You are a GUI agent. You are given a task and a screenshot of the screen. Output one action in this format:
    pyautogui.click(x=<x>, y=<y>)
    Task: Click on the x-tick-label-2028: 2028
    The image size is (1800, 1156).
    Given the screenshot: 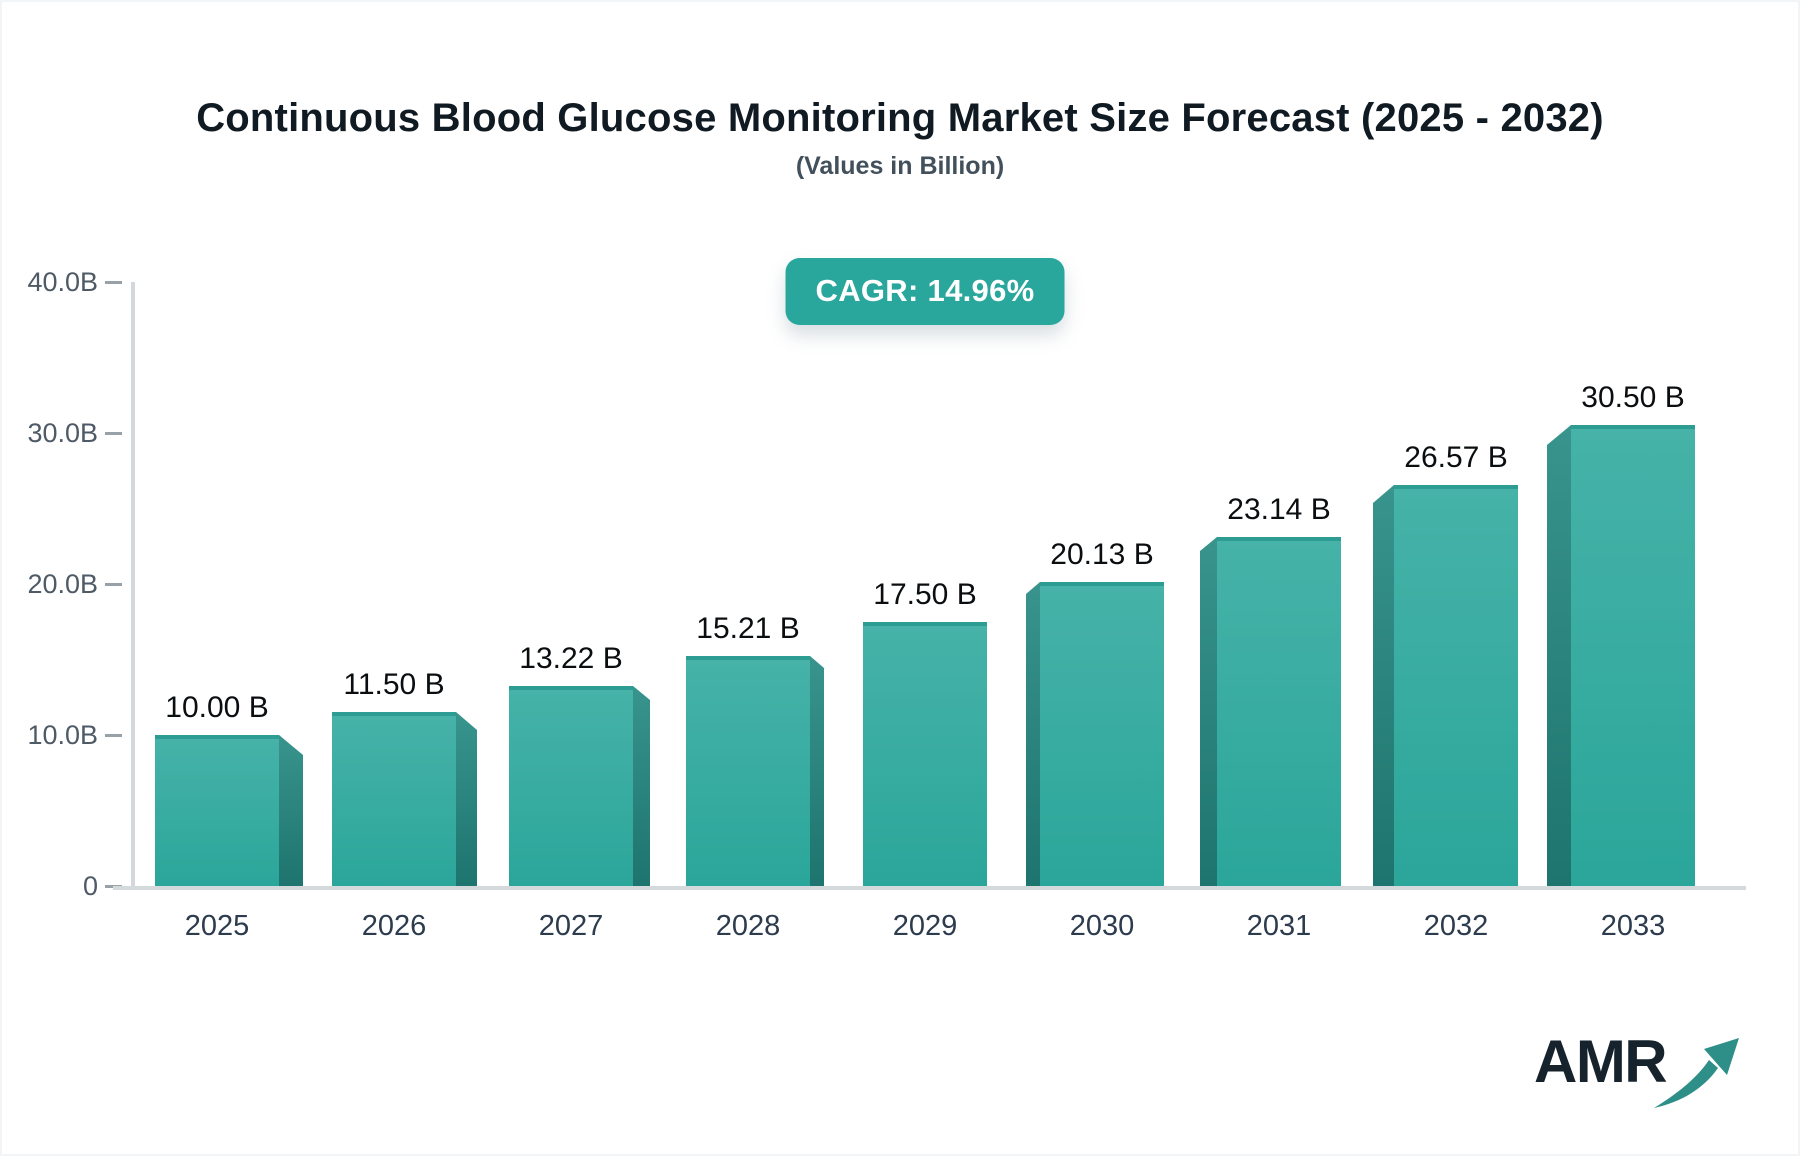 What is the action you would take?
    pyautogui.click(x=748, y=926)
    